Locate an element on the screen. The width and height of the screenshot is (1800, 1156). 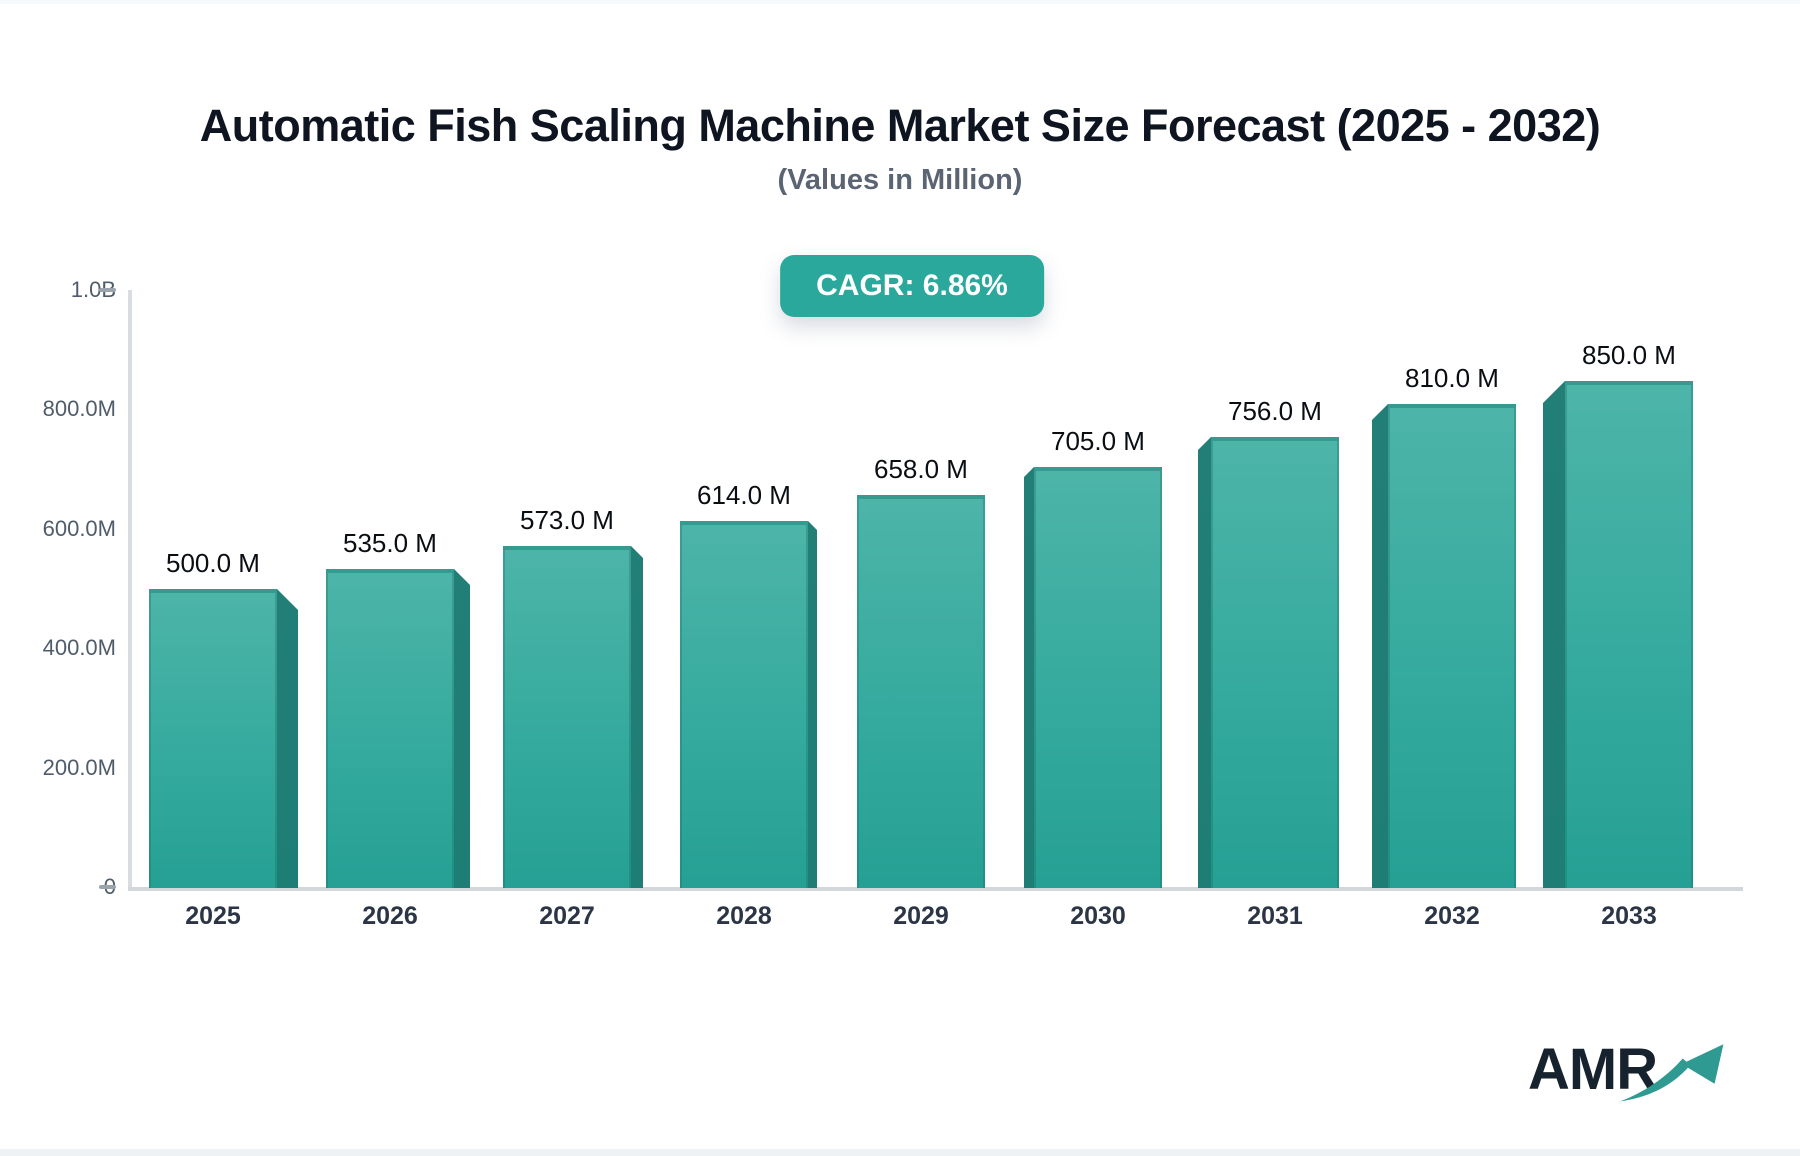
bar-side-2030 is located at coordinates (1029, 677).